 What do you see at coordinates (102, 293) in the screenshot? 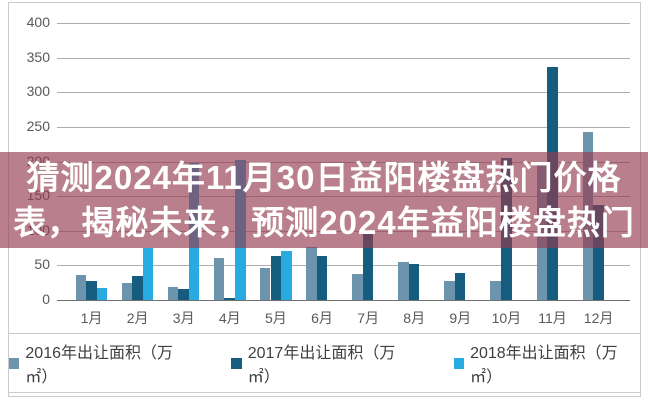
I see `bar-2018年-1月` at bounding box center [102, 293].